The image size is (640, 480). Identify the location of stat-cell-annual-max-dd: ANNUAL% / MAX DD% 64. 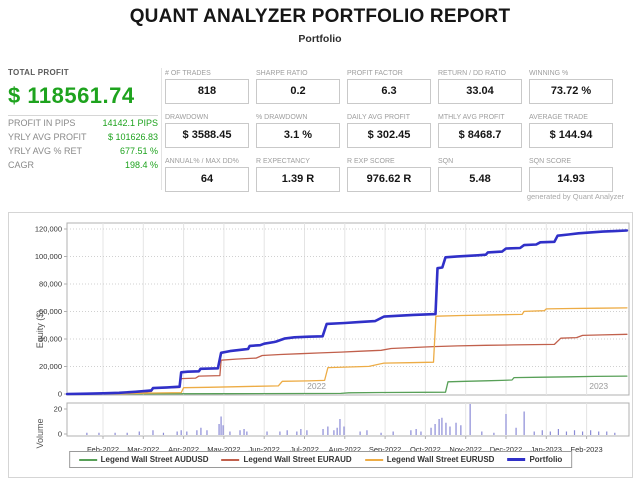
(207, 175).